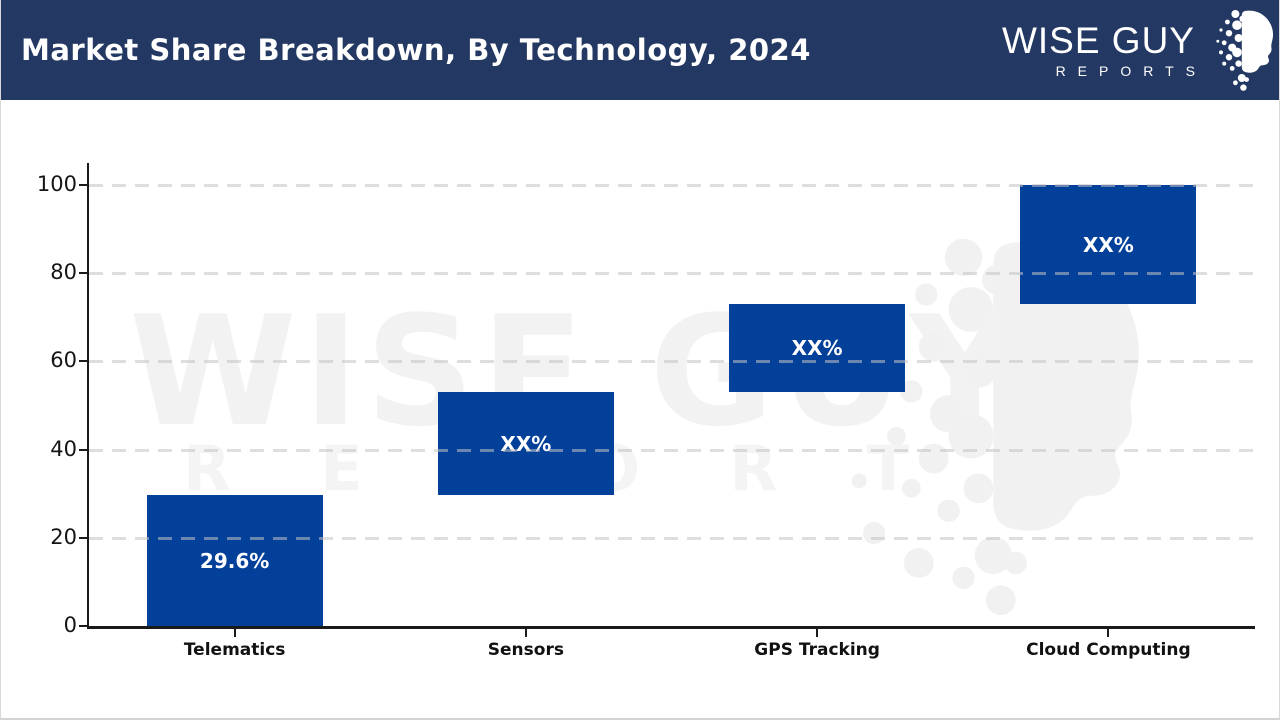  What do you see at coordinates (1245, 50) in the screenshot?
I see `logo-head-icon` at bounding box center [1245, 50].